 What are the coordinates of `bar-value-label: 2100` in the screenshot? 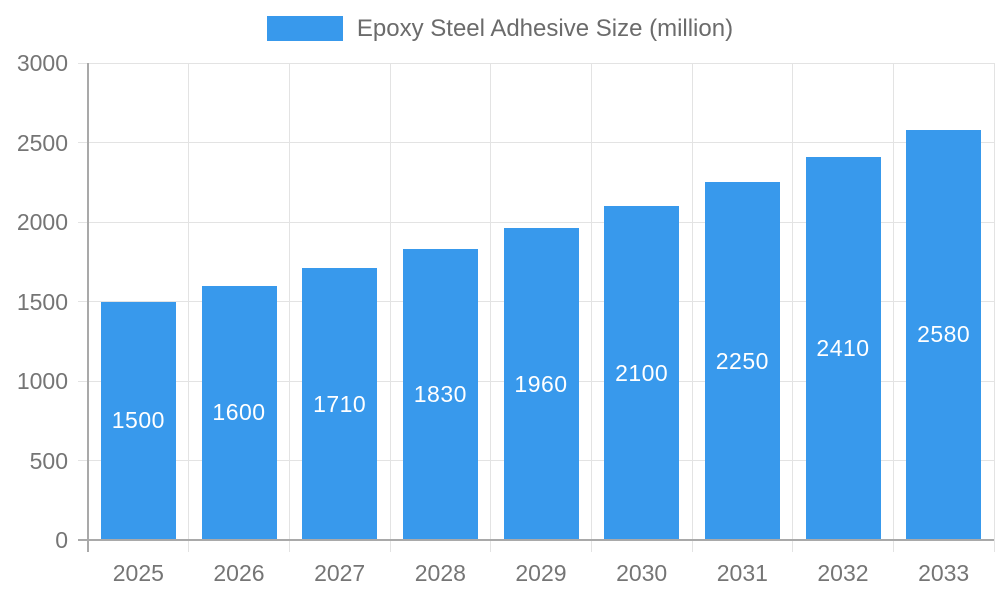 It's located at (642, 372).